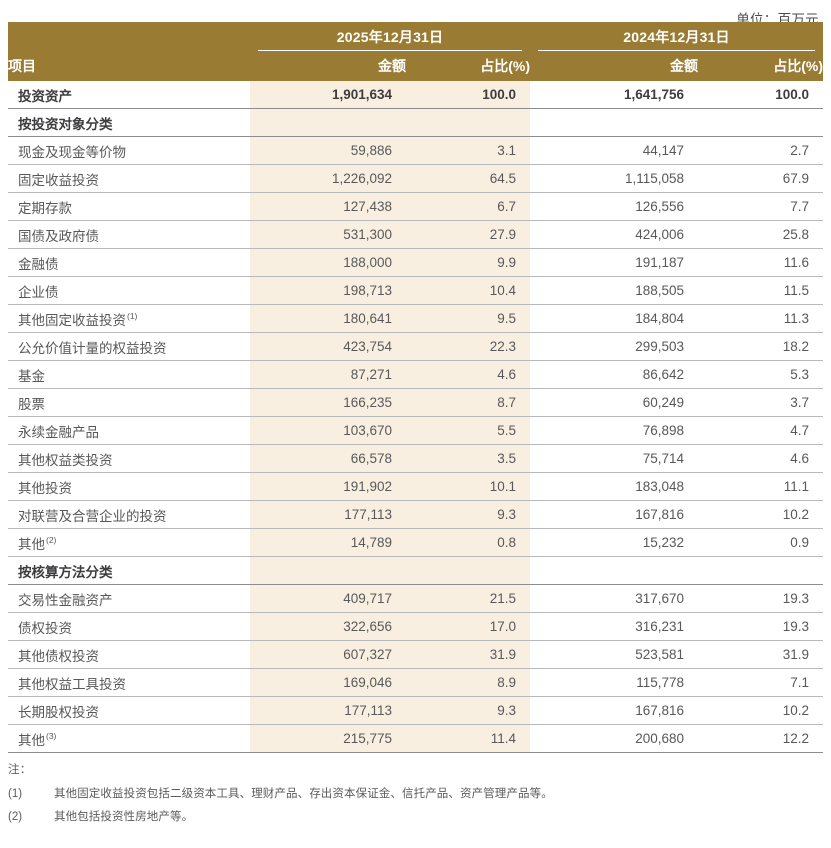 This screenshot has height=848, width=831. I want to click on cell-ratio-2025: 8.7, so click(468, 402).